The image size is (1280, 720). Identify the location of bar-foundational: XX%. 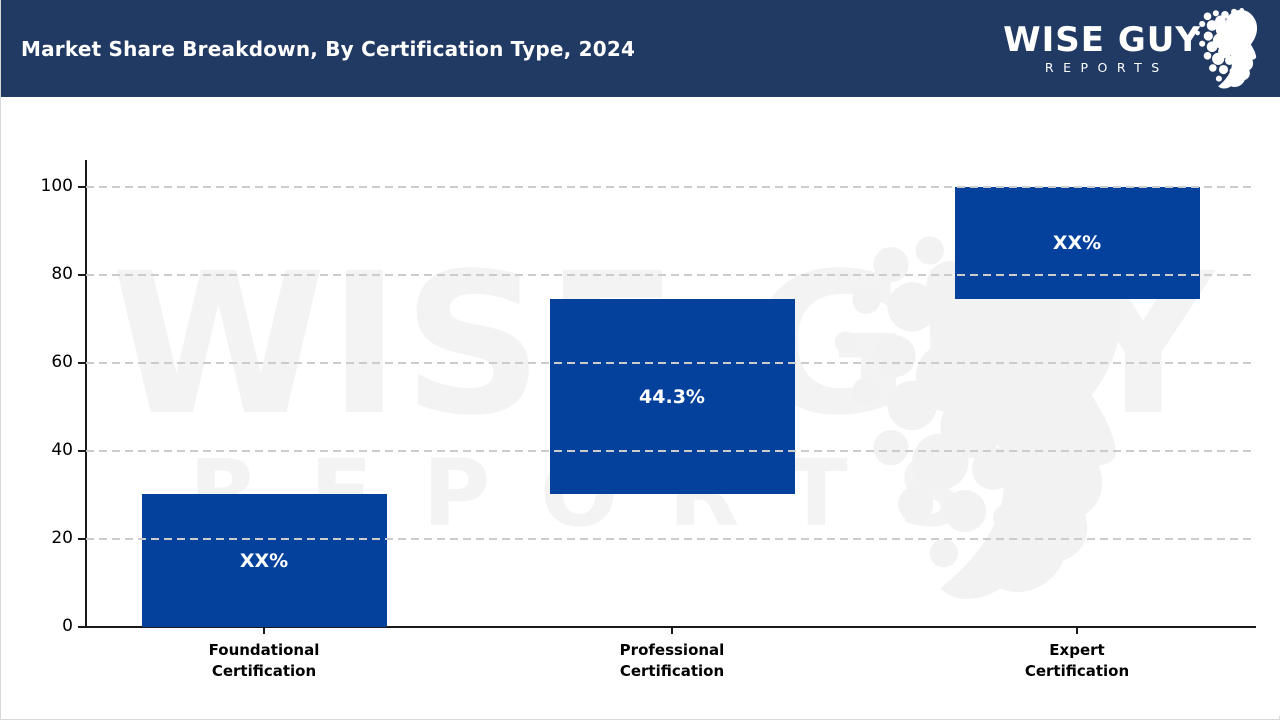
(264, 560).